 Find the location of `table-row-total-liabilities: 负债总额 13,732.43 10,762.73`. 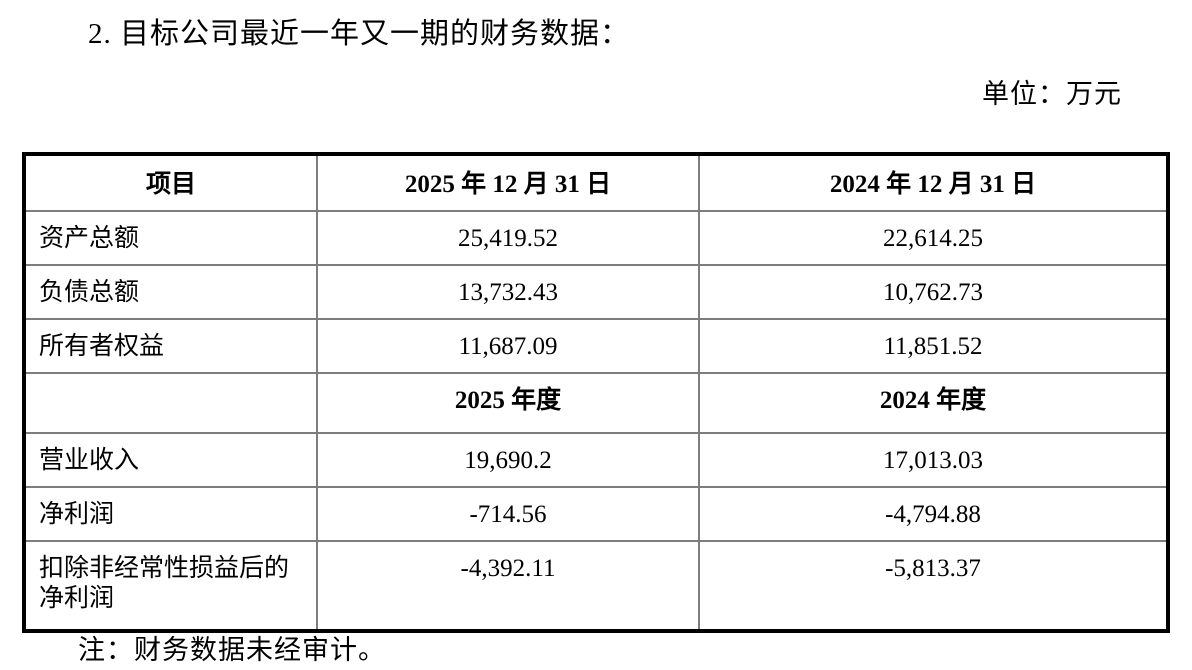

table-row-total-liabilities: 负债总额 13,732.43 10,762.73 is located at coordinates (596, 292).